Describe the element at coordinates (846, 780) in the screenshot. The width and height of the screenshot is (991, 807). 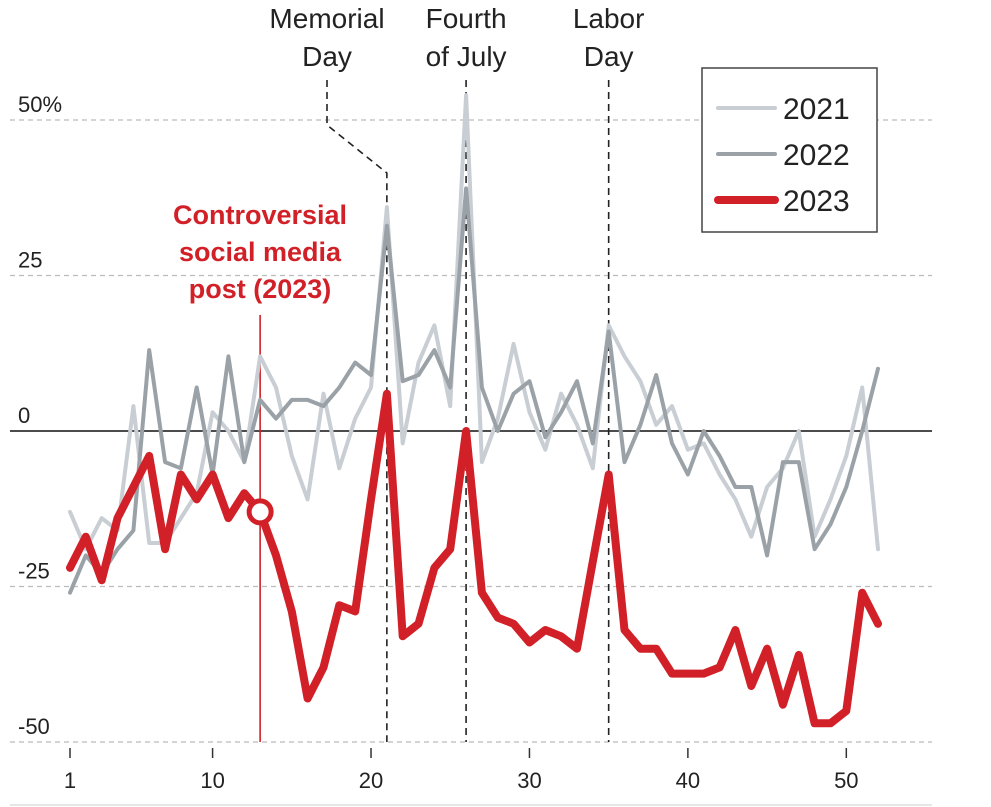
I see `x-tick-label: 50` at that location.